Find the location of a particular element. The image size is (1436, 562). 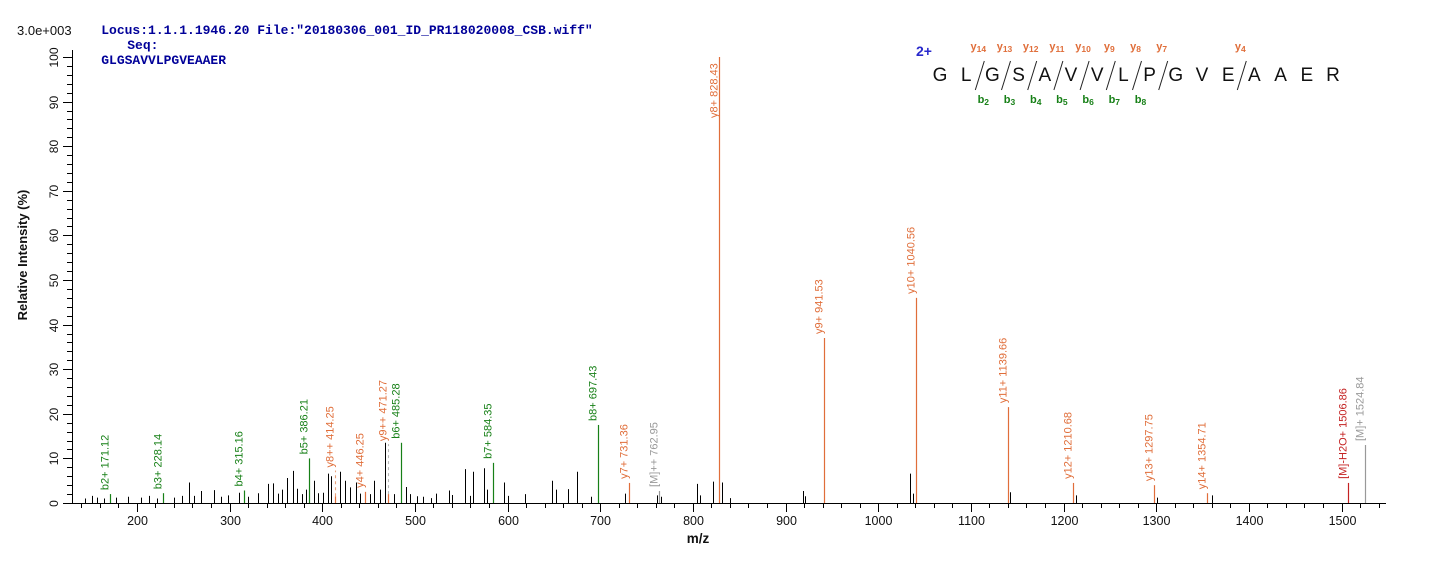

peak-label: y10+ 1040.56 is located at coordinates (912, 260).